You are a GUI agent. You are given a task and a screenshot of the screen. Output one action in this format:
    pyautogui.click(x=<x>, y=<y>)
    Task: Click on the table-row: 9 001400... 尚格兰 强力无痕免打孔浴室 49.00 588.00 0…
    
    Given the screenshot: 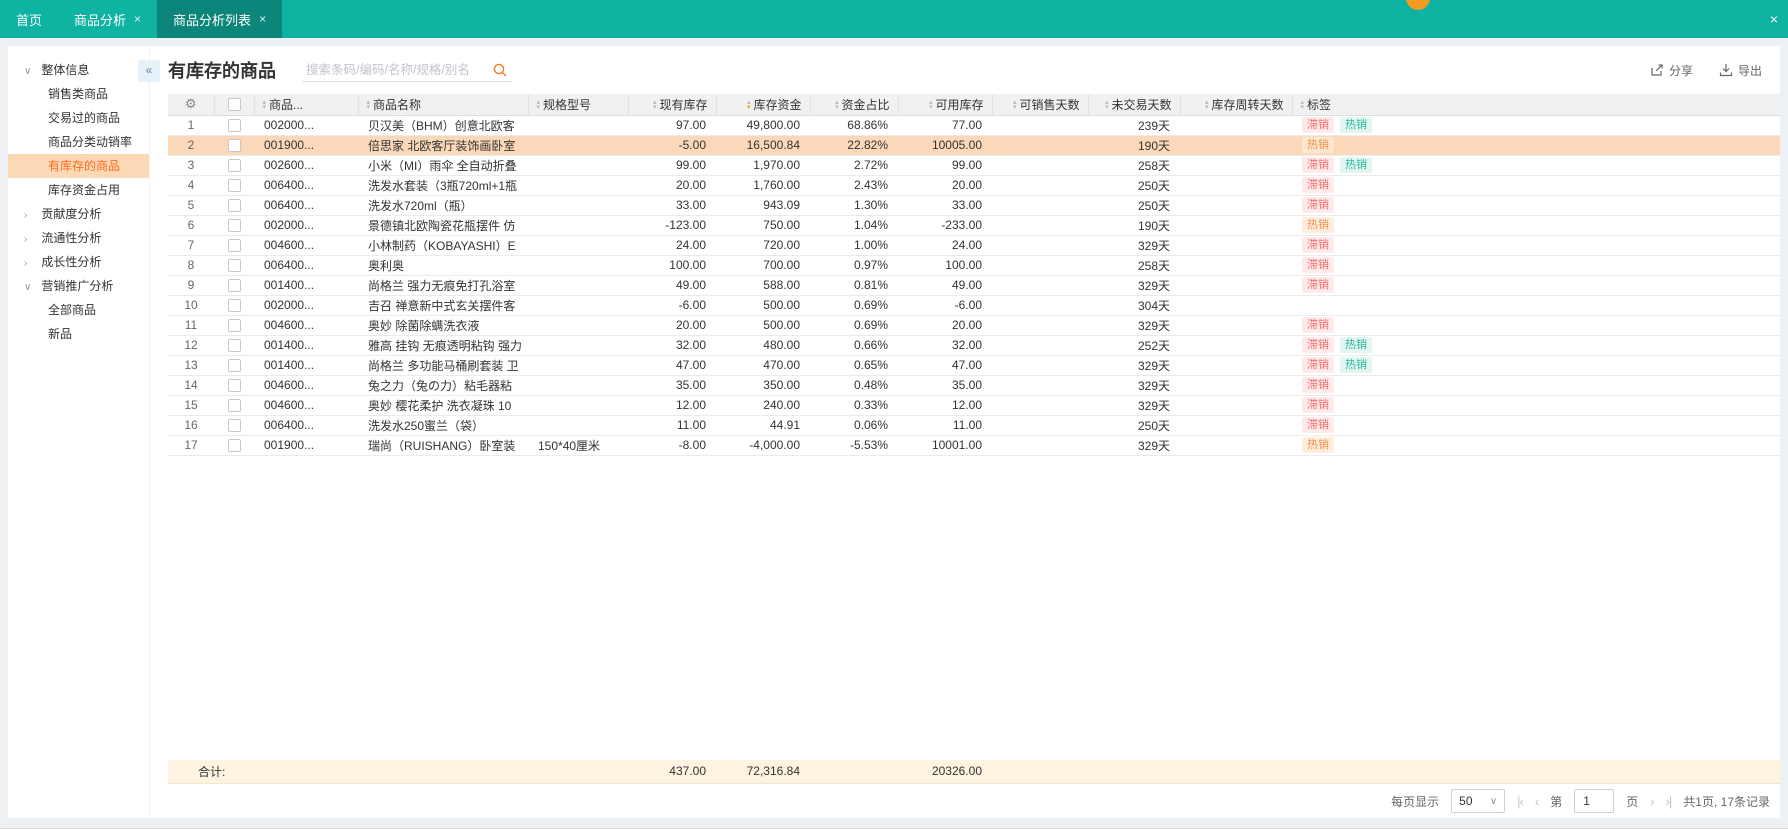 What is the action you would take?
    pyautogui.click(x=974, y=285)
    